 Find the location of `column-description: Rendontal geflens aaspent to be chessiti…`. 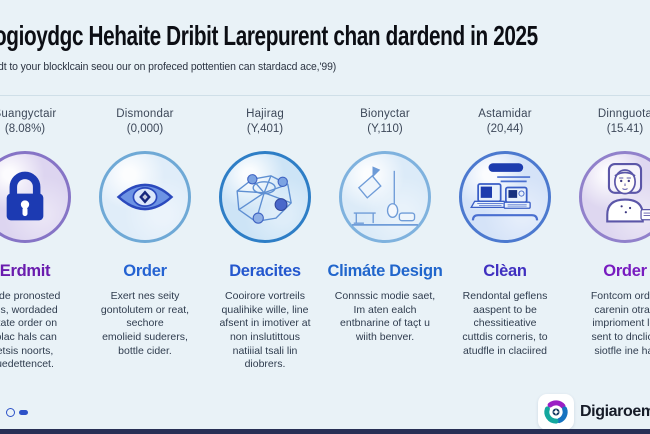

column-description: Rendontal geflens aaspent to be chessiti… is located at coordinates (505, 323).